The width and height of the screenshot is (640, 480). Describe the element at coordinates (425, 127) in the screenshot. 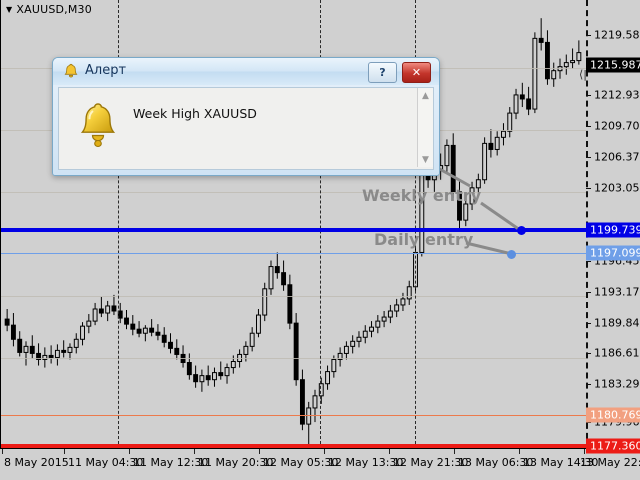

I see `alert-scrollbar: ▲ ▼` at that location.